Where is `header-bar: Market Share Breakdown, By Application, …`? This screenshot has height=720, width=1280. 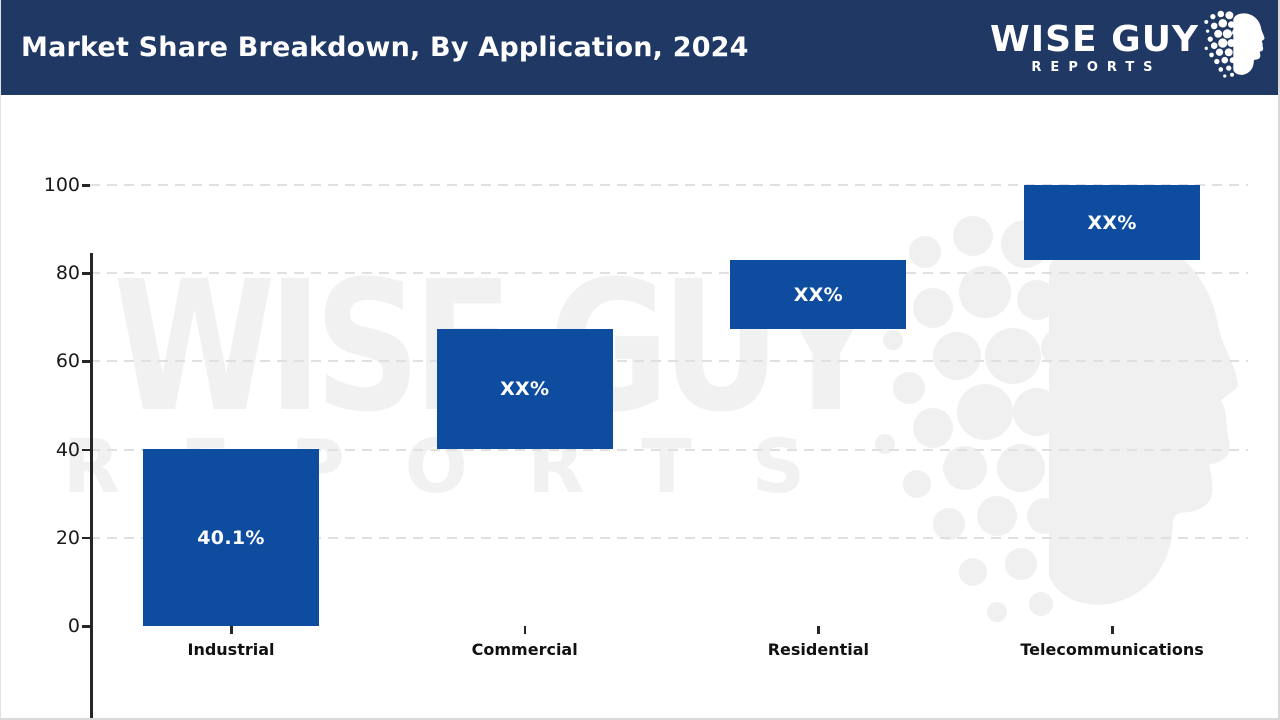
header-bar: Market Share Breakdown, By Application, … is located at coordinates (639, 47).